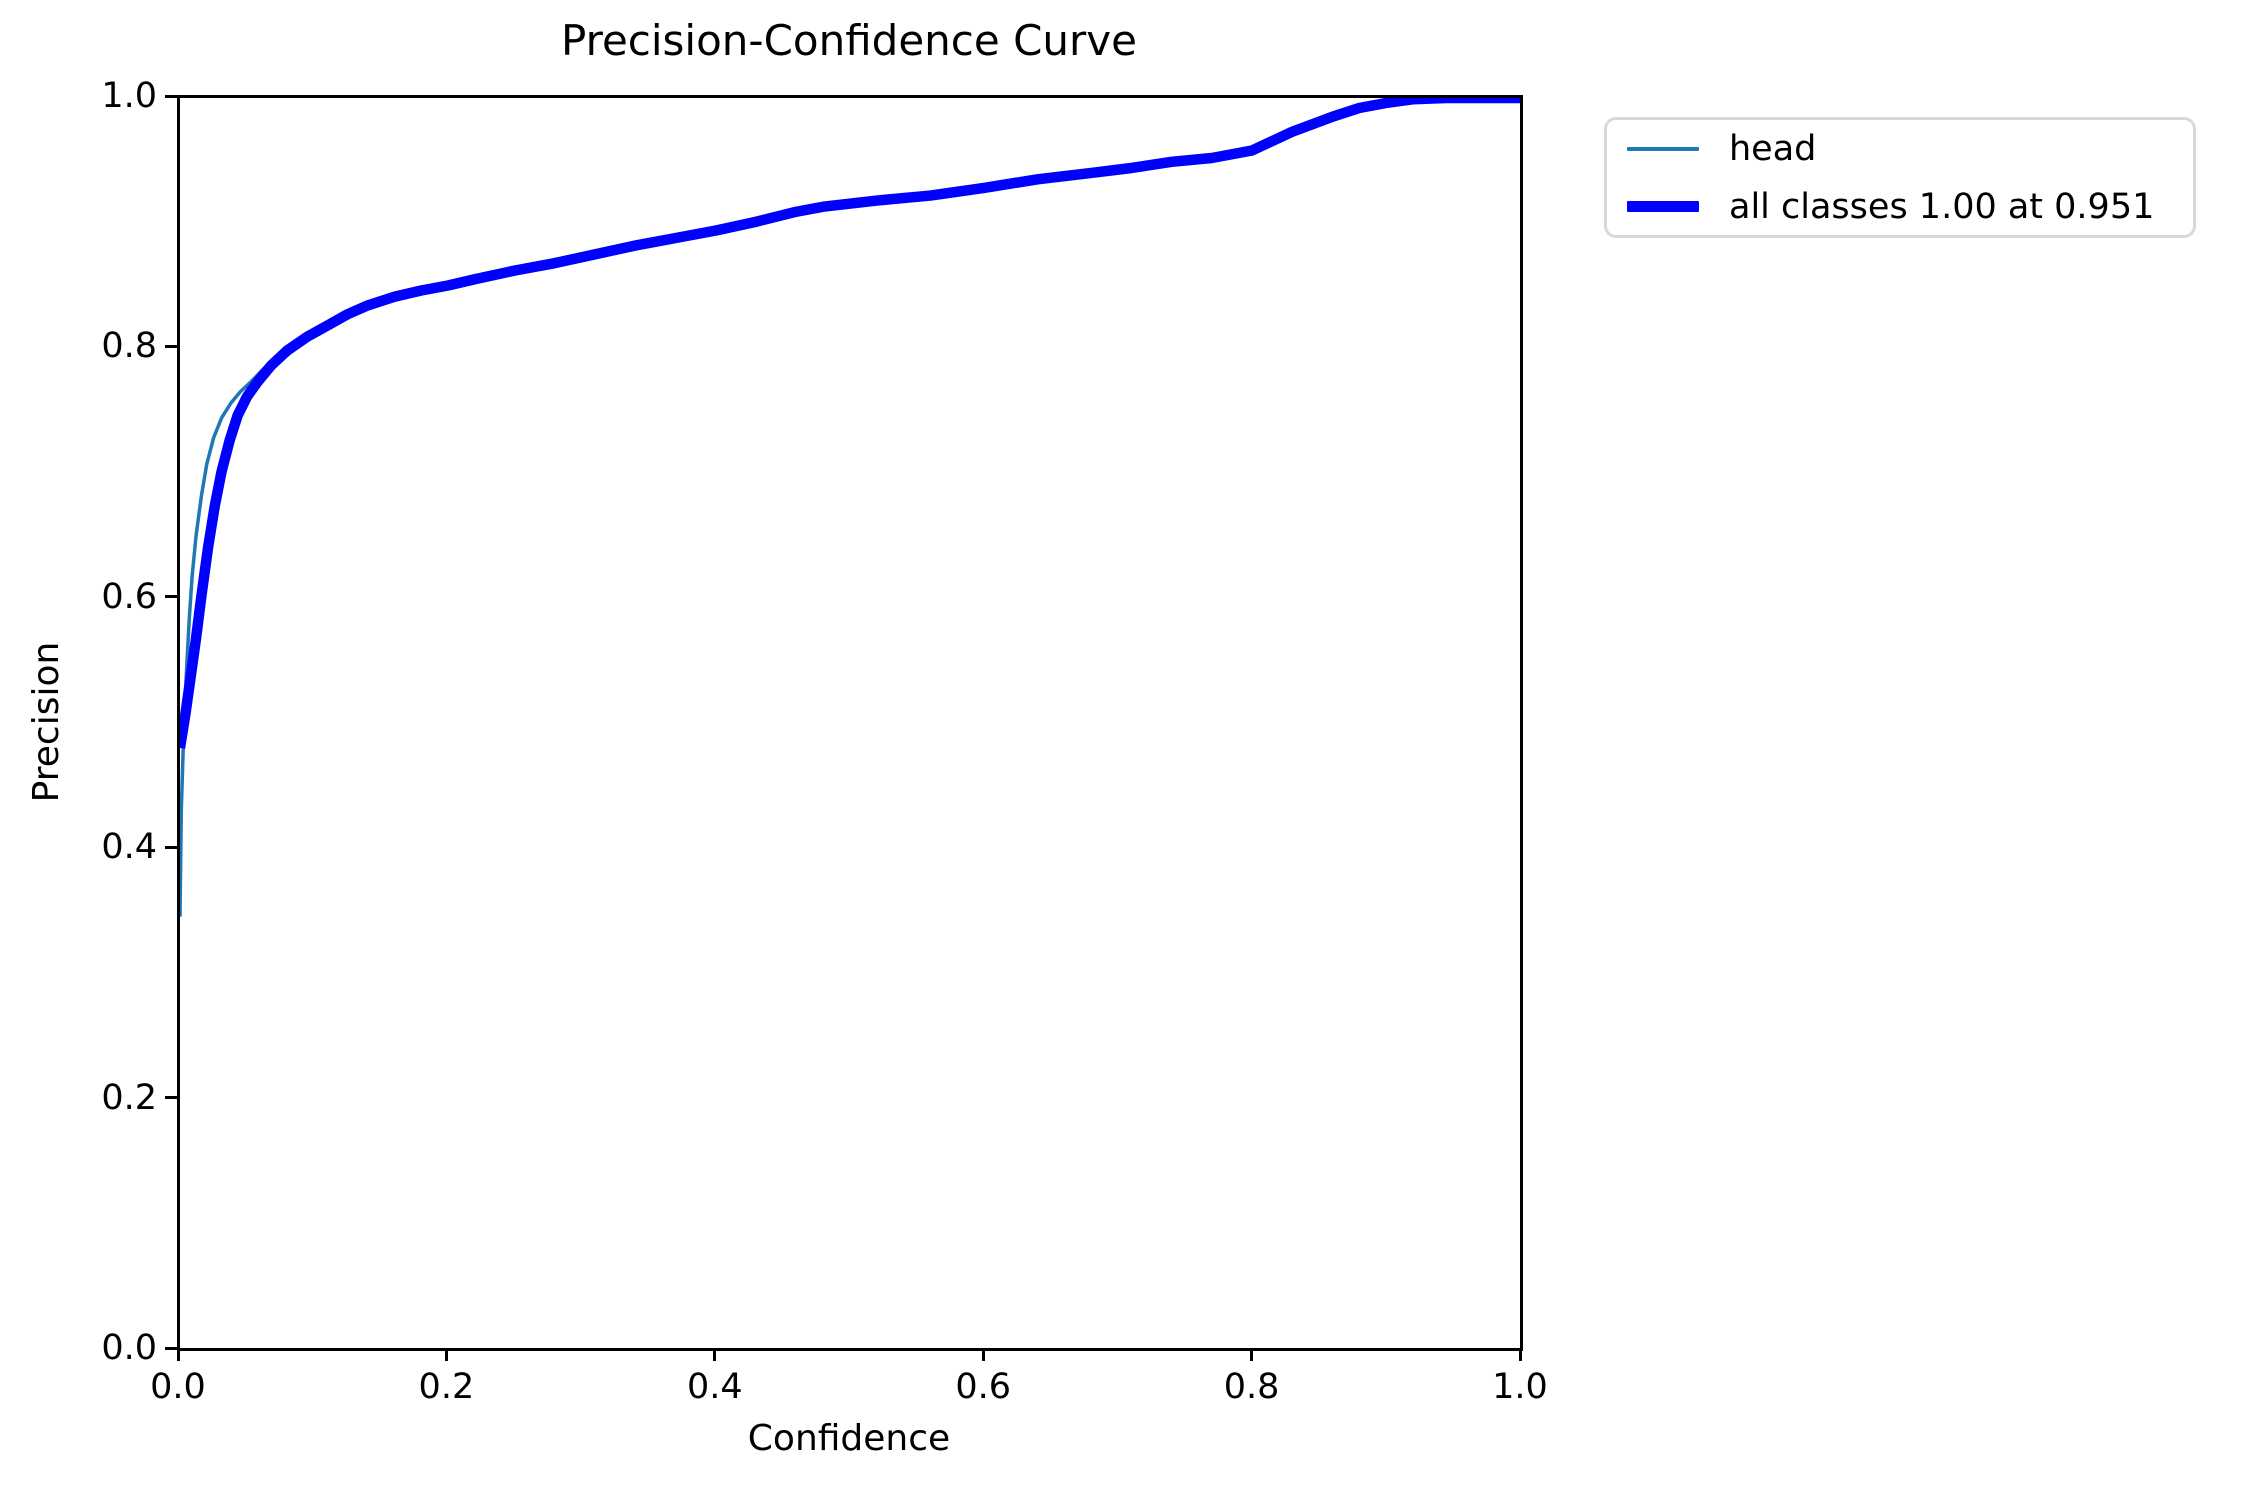  I want to click on x-tick-label: 1.0, so click(1520, 1387).